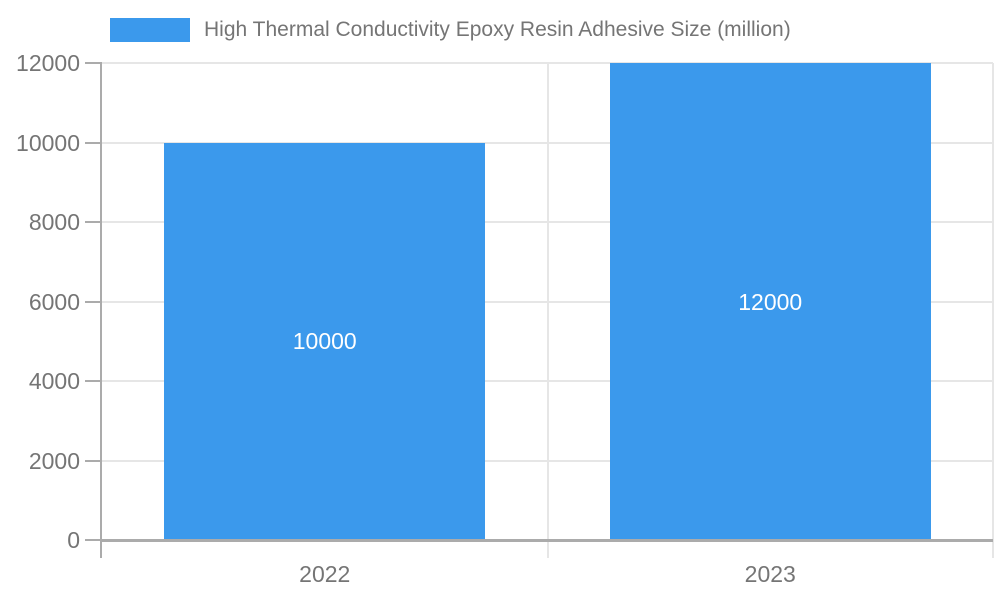 The width and height of the screenshot is (1000, 600). Describe the element at coordinates (54, 222) in the screenshot. I see `y-axis-label: 8000` at that location.